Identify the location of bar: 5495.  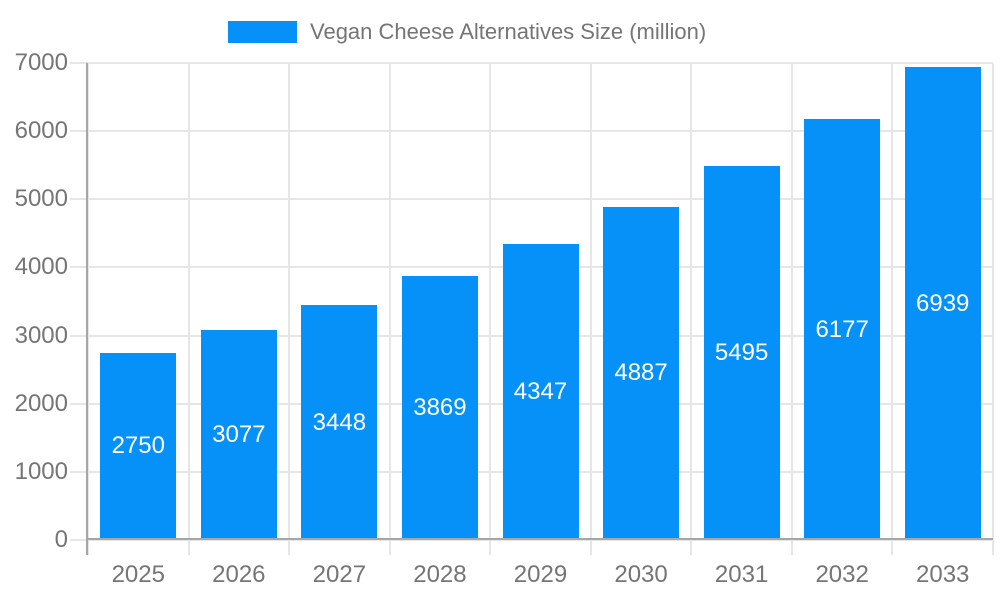
(741, 352).